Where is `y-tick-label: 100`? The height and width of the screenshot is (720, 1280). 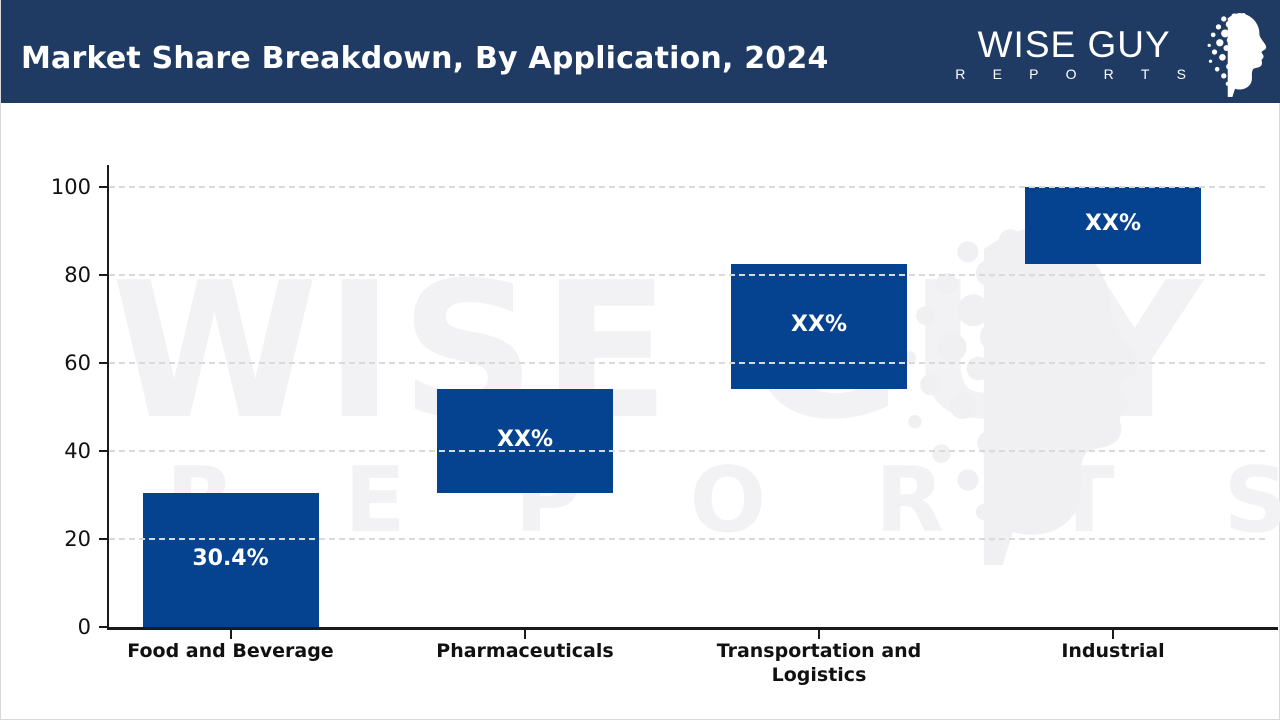 y-tick-label: 100 is located at coordinates (70, 187).